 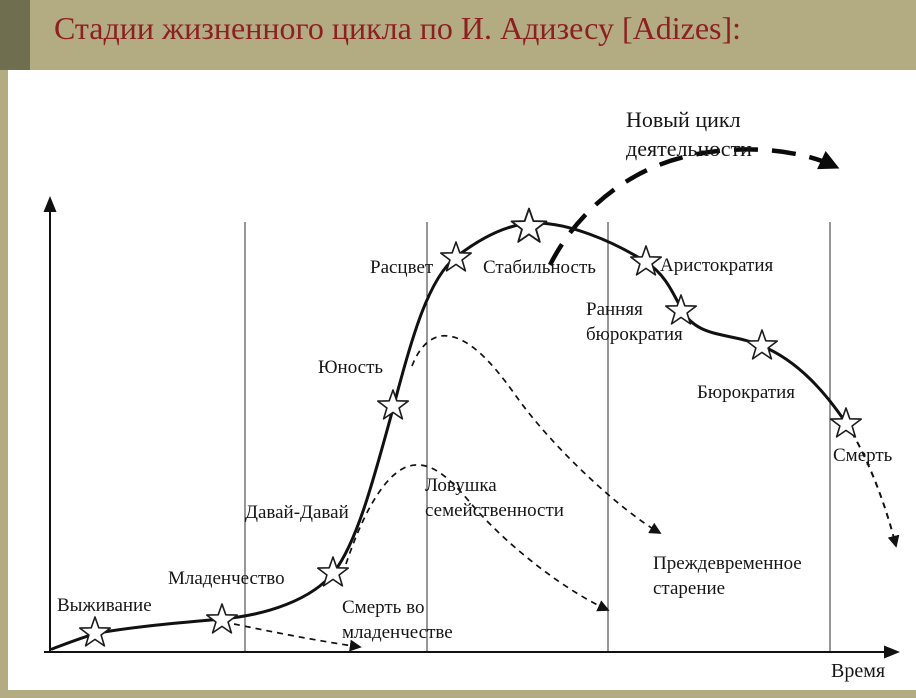 What do you see at coordinates (297, 637) in the screenshot?
I see `infant-death-curve` at bounding box center [297, 637].